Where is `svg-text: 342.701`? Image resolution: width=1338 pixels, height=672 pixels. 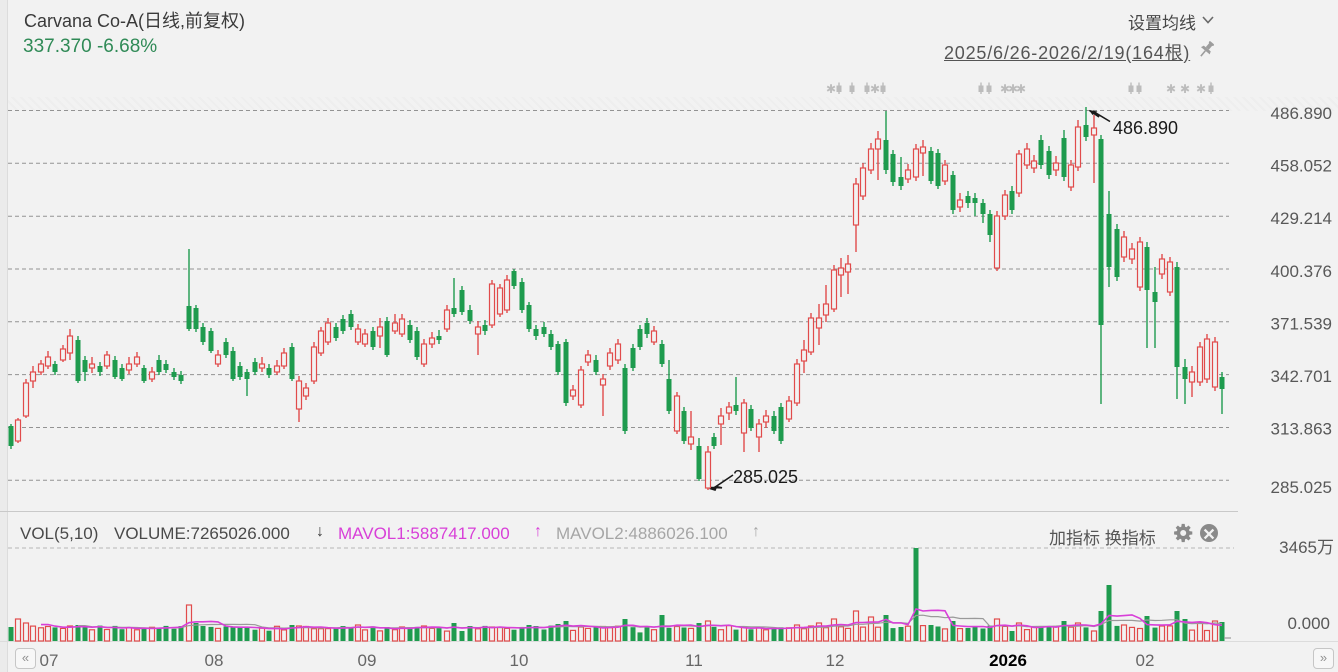 svg-text: 342.701 is located at coordinates (1301, 376).